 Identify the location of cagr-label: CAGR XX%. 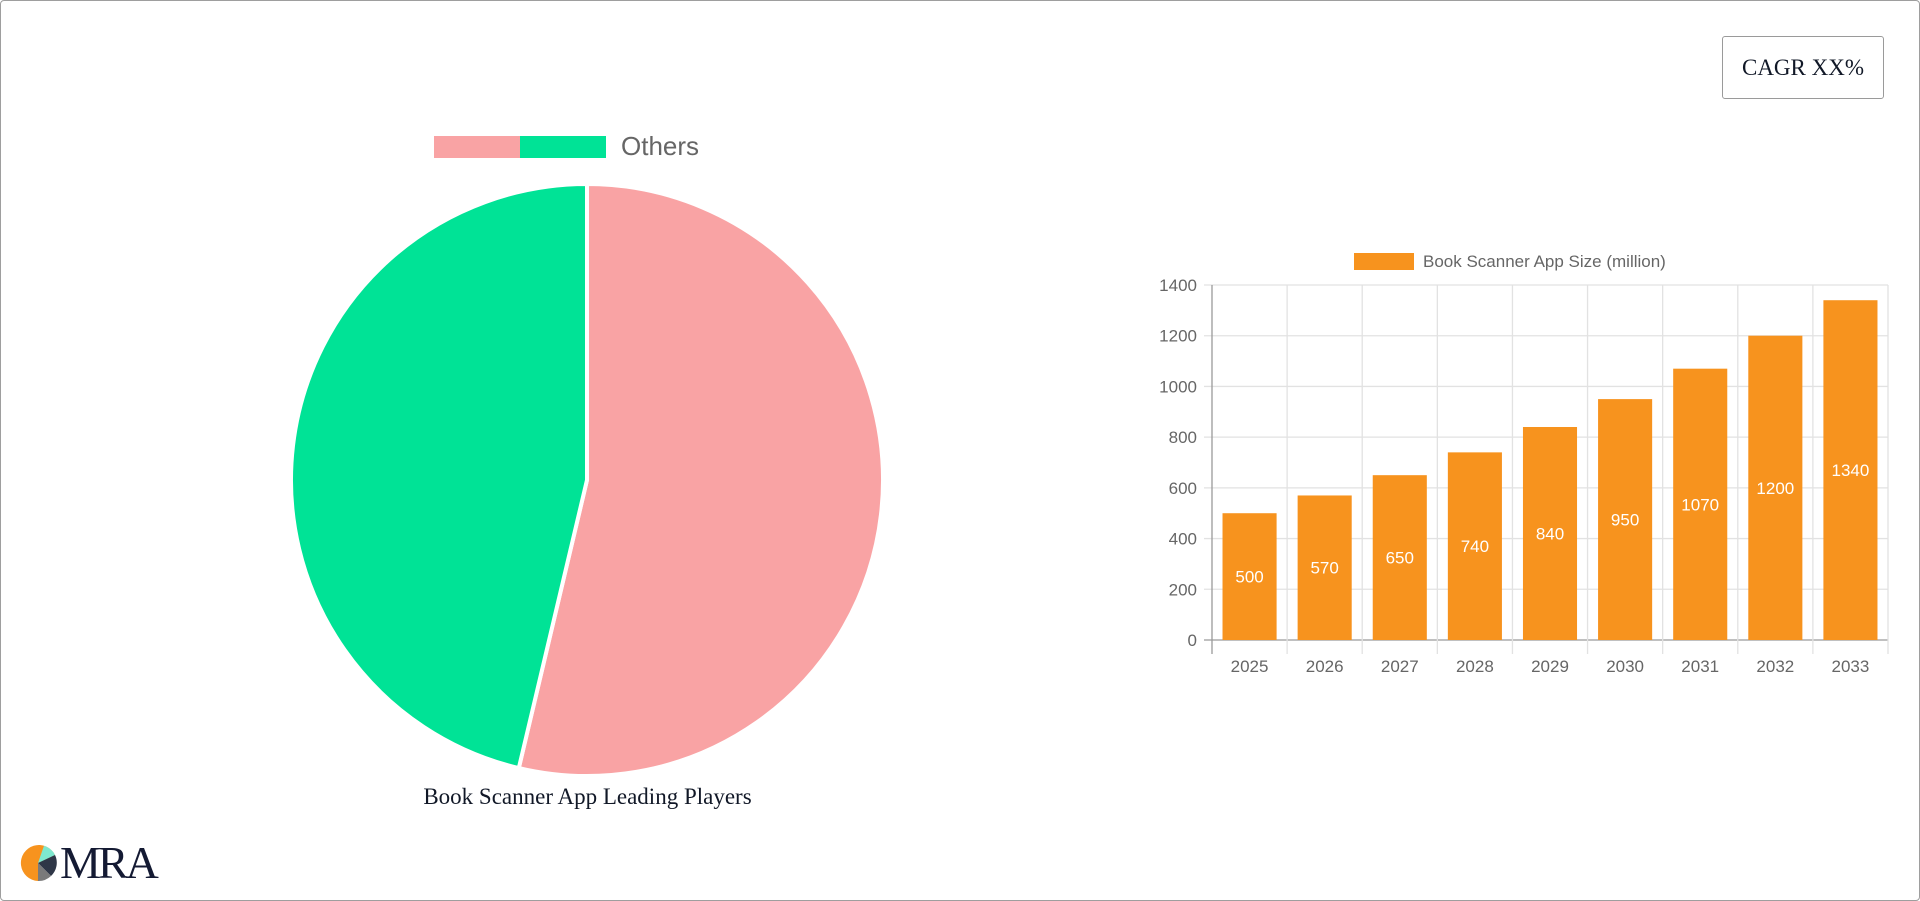
(1803, 67).